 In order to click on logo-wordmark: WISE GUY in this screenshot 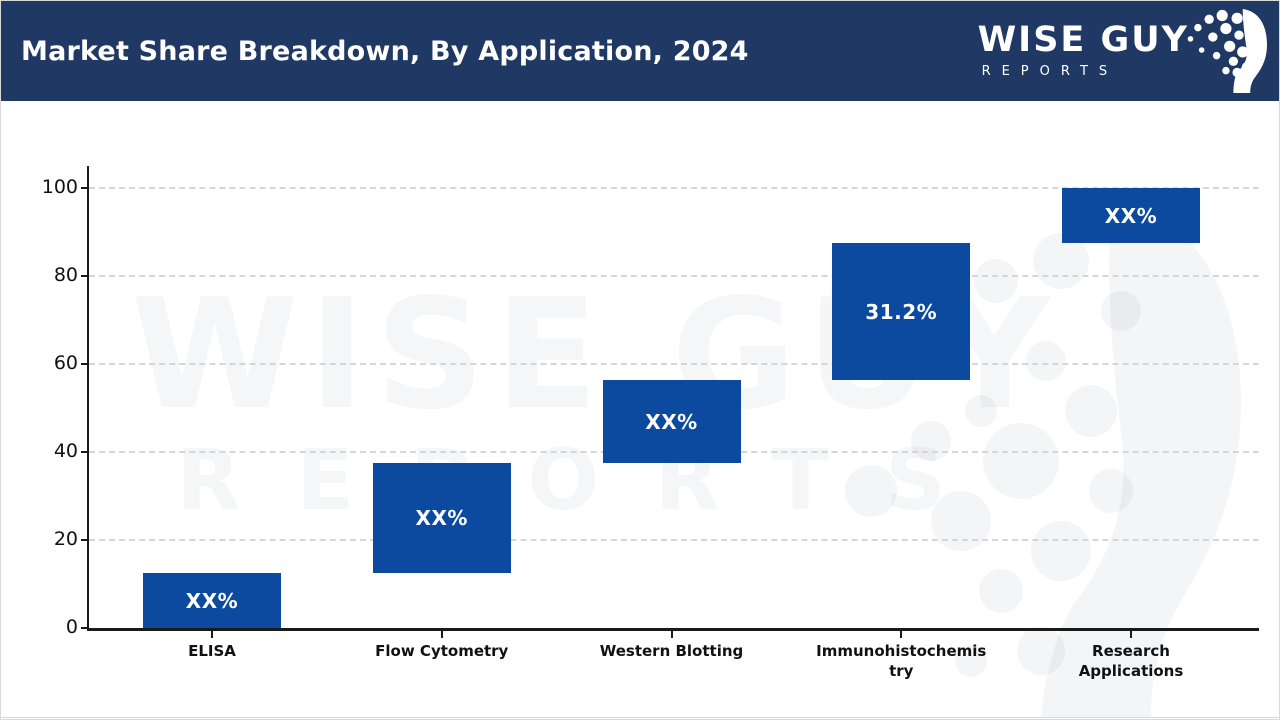, I will do `click(1083, 40)`.